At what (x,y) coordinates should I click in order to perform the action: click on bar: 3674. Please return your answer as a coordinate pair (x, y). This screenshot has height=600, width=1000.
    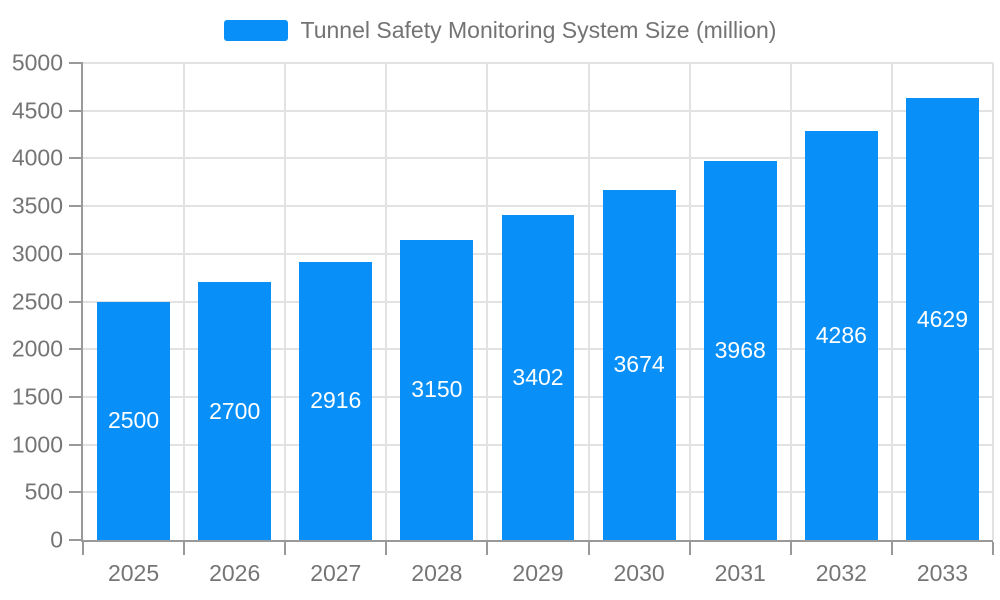
    Looking at the image, I should click on (639, 364).